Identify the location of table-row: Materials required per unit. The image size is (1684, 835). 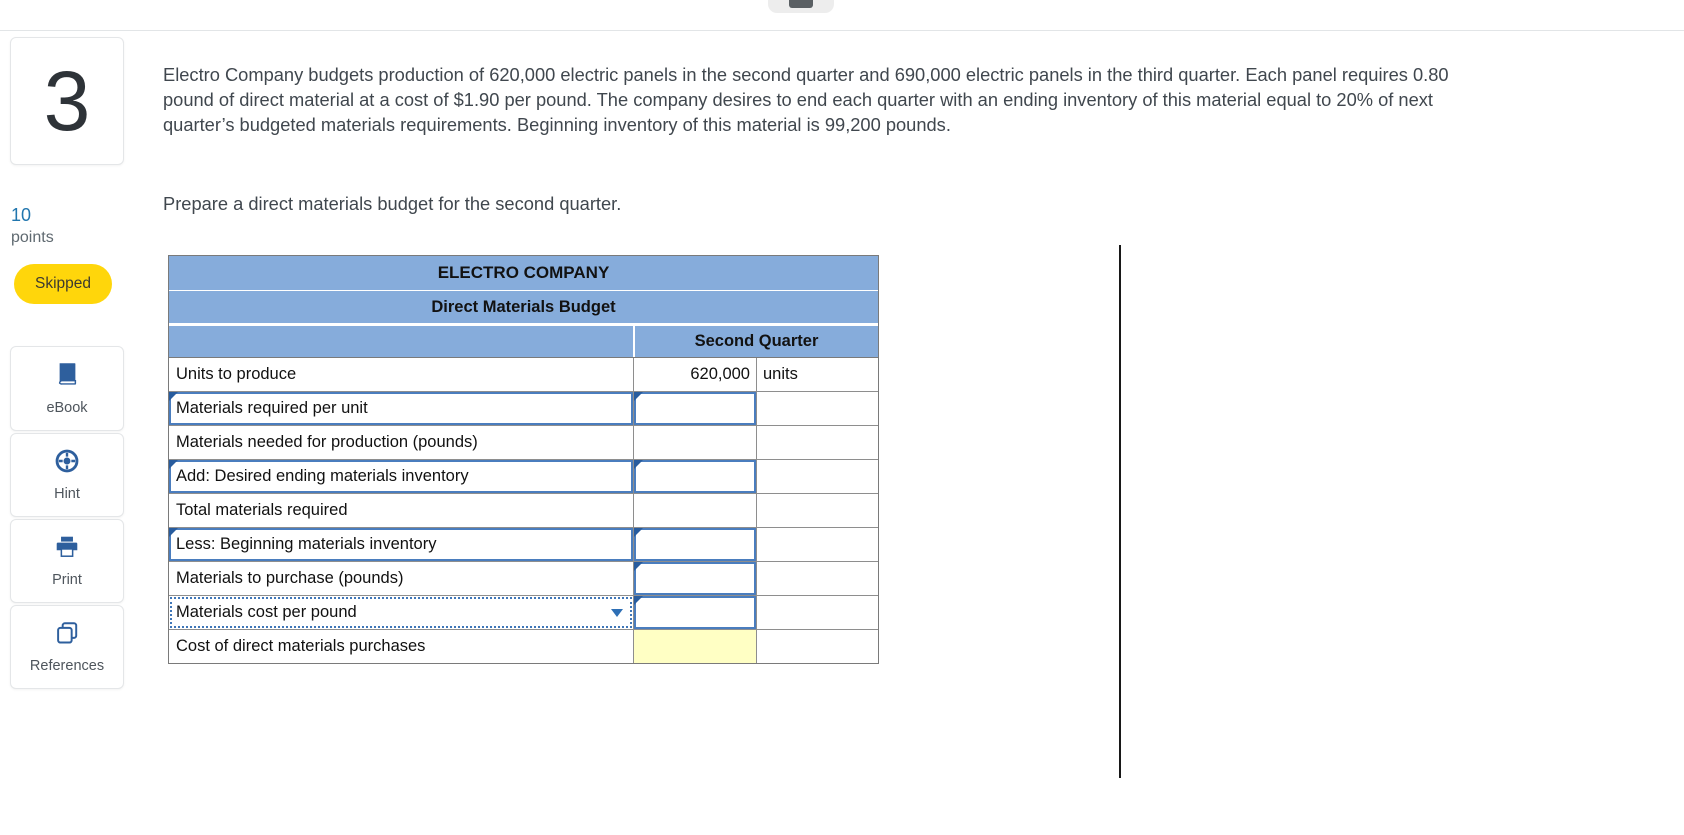
(523, 408).